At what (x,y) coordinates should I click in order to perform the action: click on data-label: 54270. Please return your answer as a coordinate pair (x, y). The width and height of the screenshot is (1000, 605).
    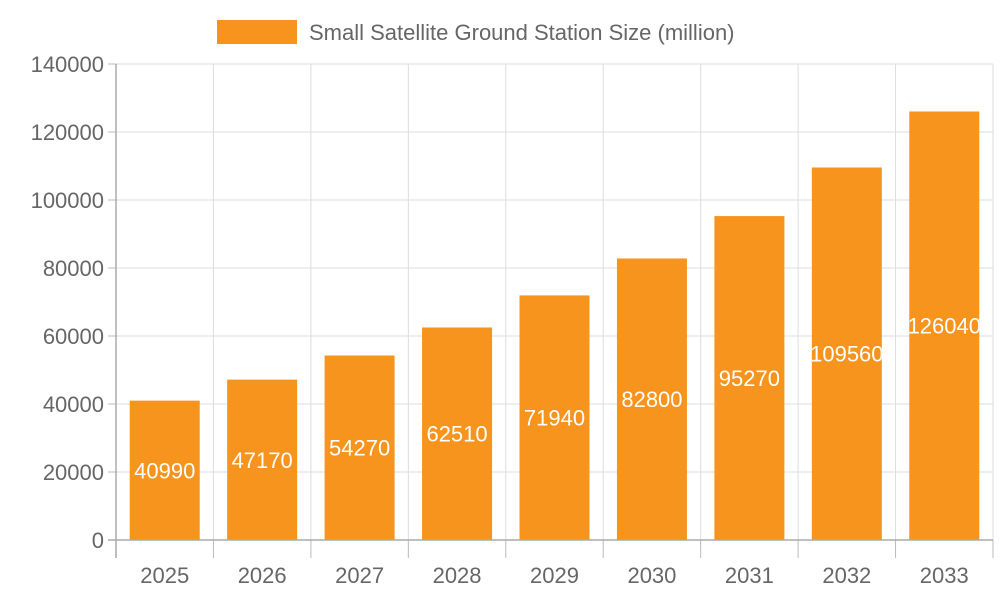
    Looking at the image, I should click on (359, 448).